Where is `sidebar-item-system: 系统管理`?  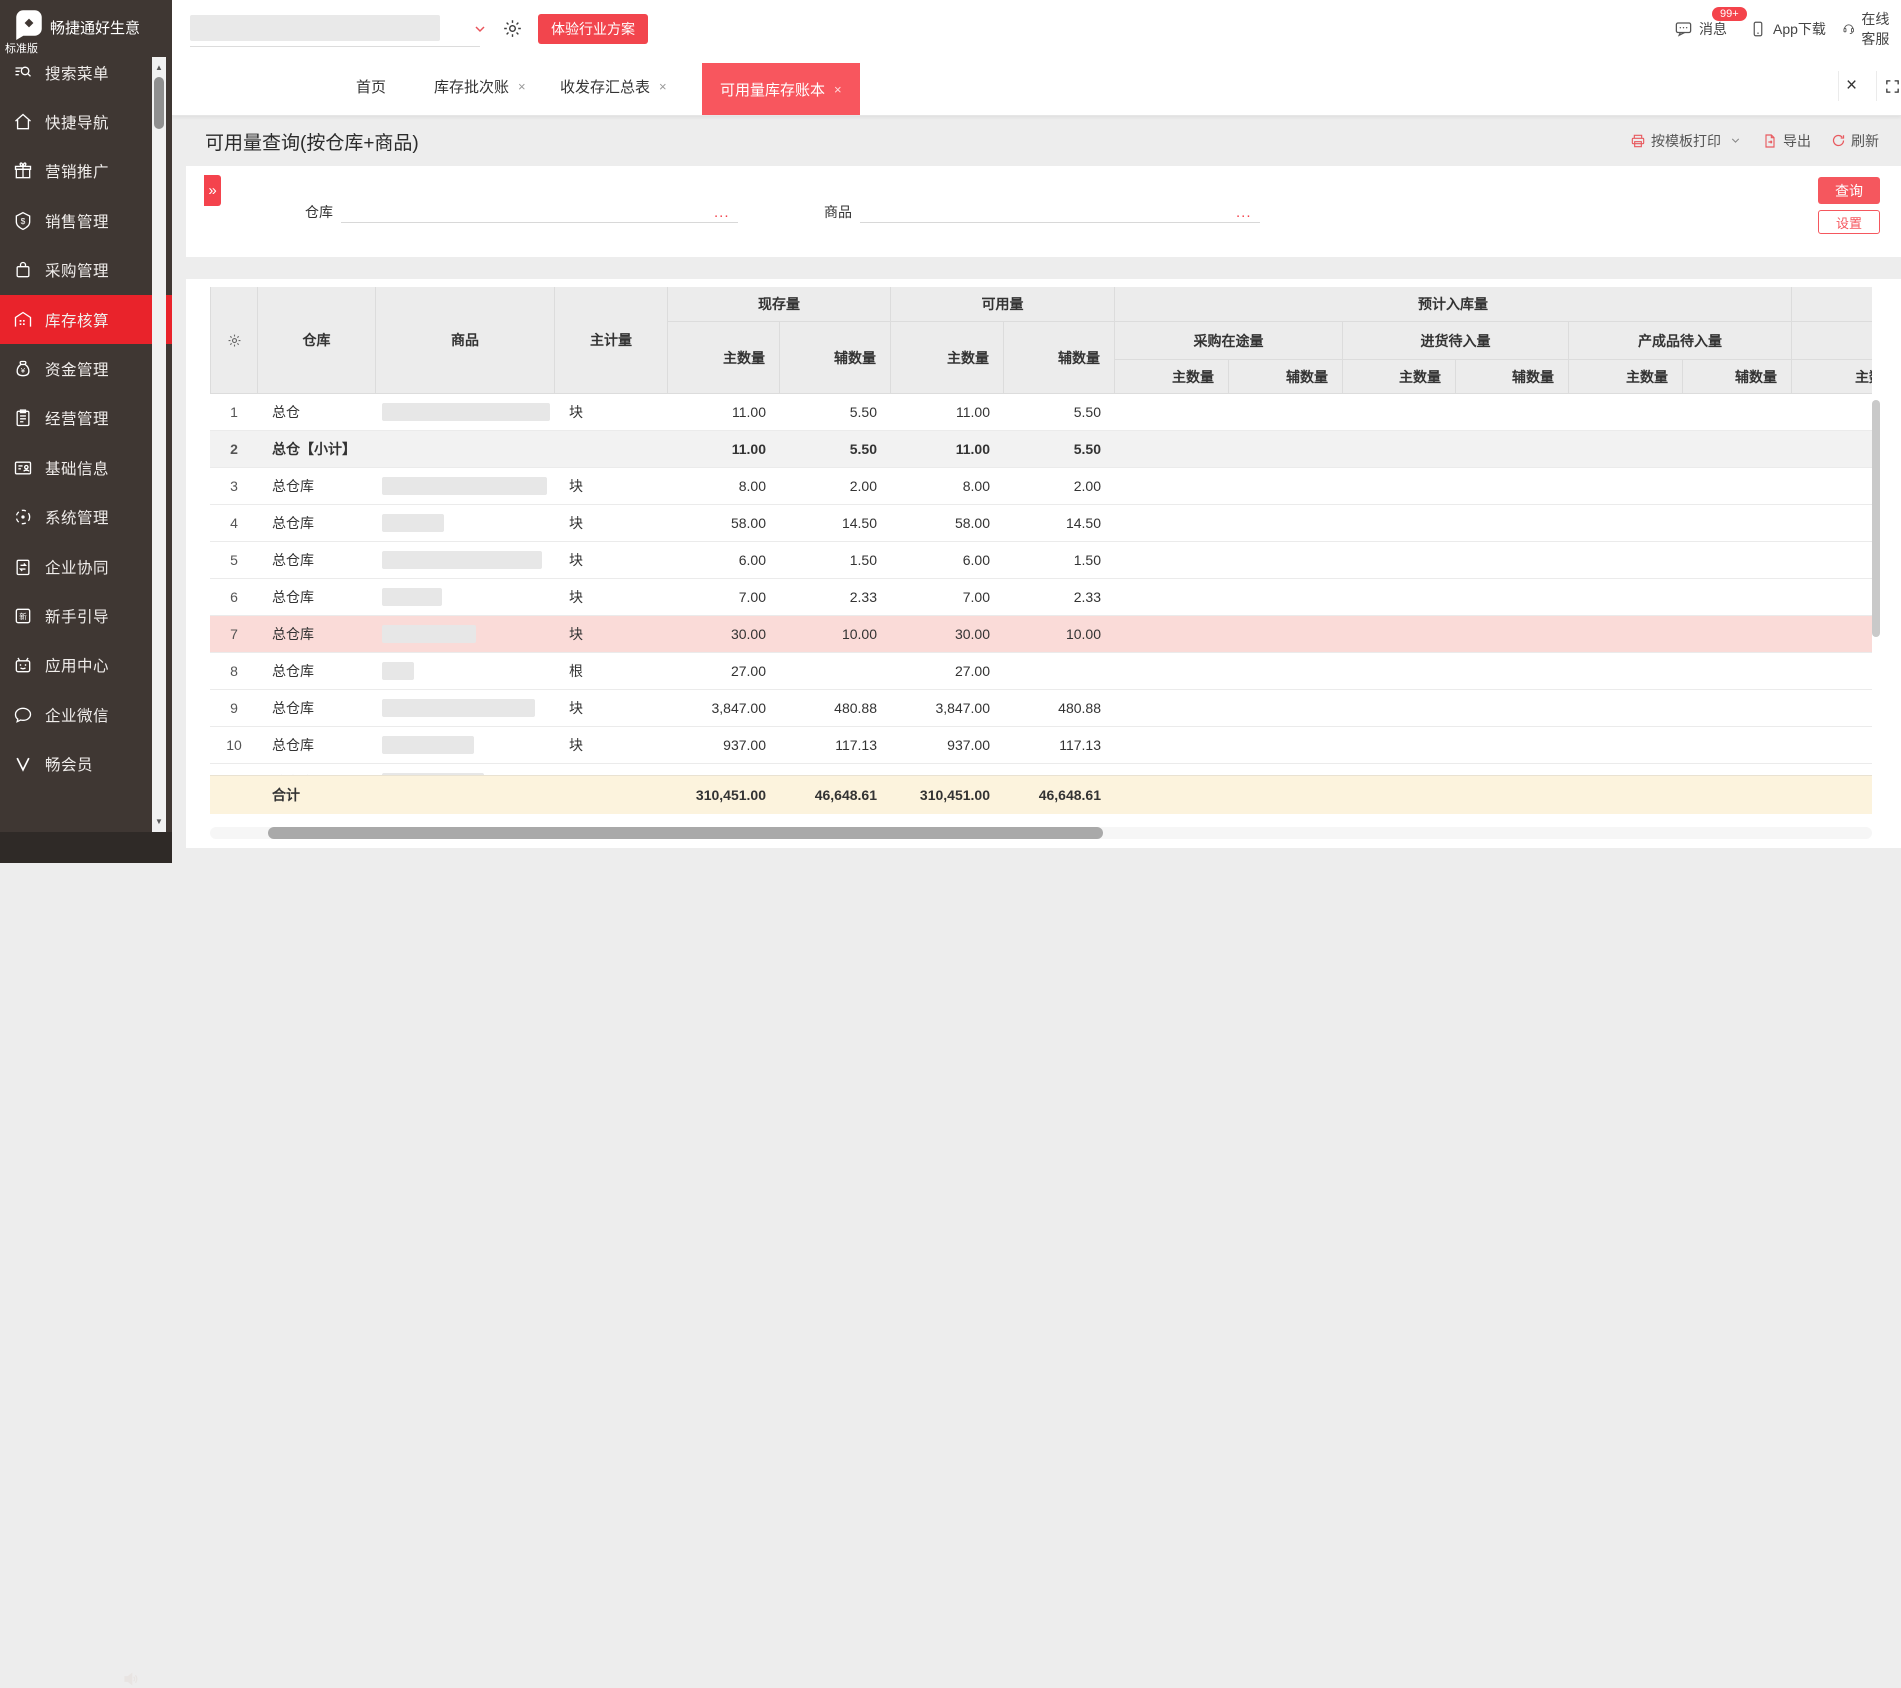
sidebar-item-system: 系统管理 is located at coordinates (76, 517).